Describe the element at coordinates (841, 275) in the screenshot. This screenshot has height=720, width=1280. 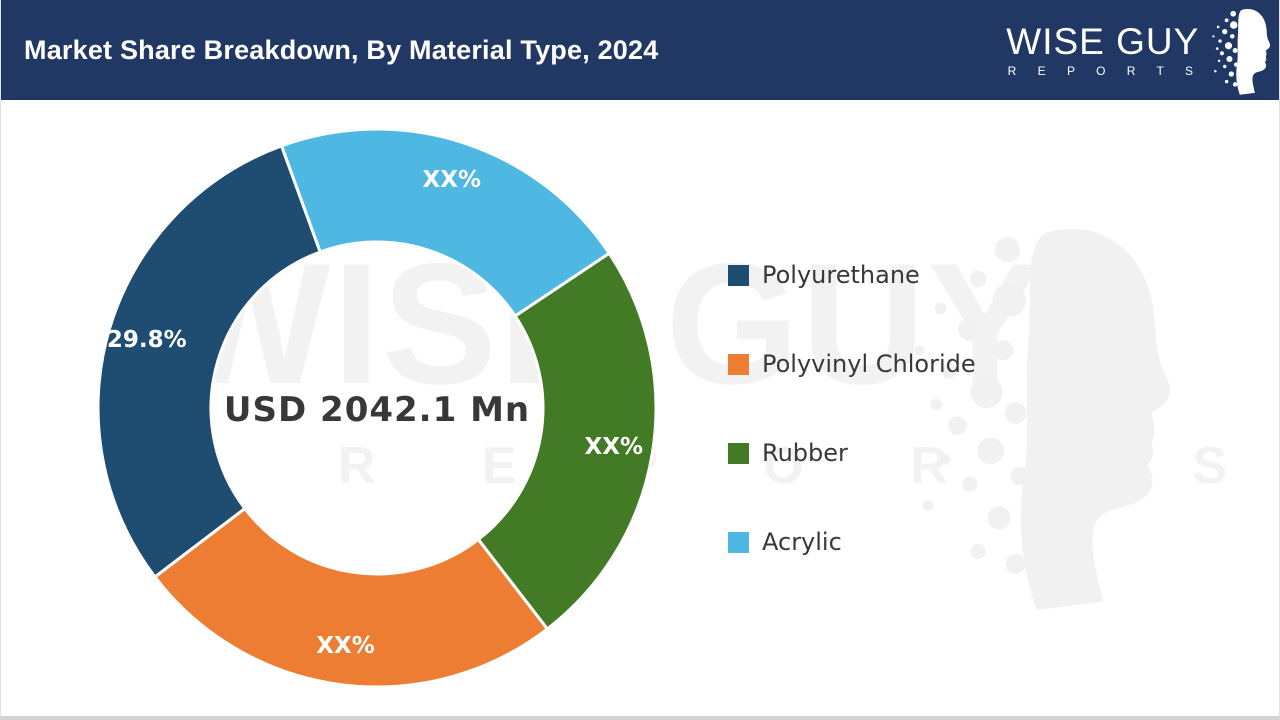
I see `legend-label: Polyurethane` at that location.